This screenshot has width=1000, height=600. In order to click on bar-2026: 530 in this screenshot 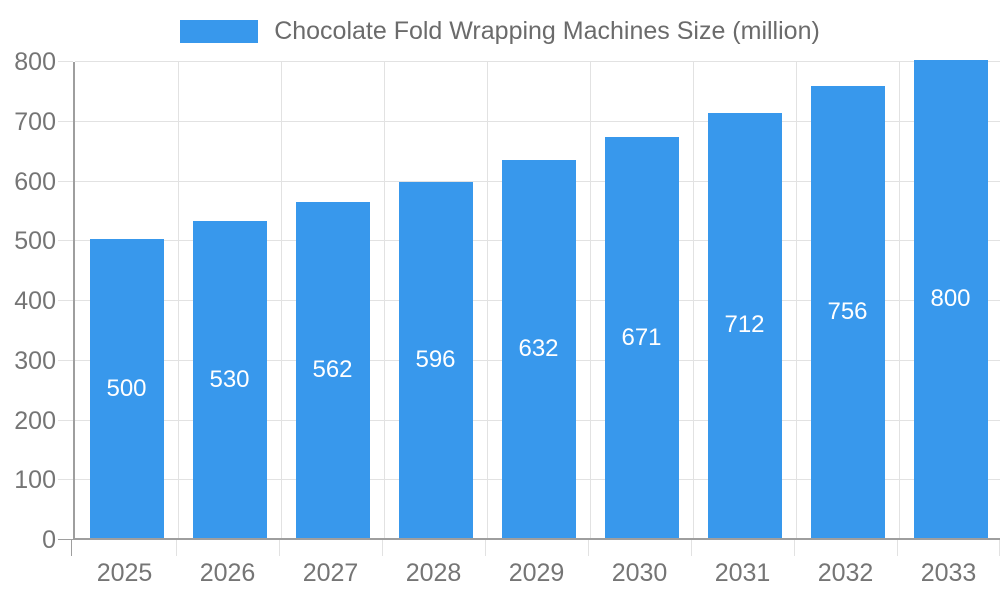, I will do `click(229, 379)`.